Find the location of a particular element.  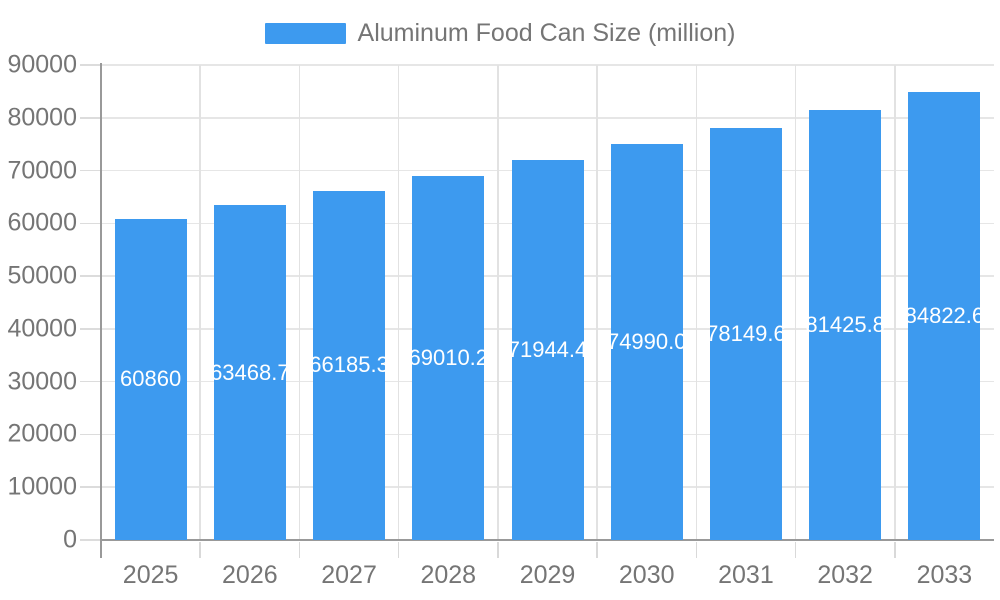

bar-2032 is located at coordinates (845, 325).